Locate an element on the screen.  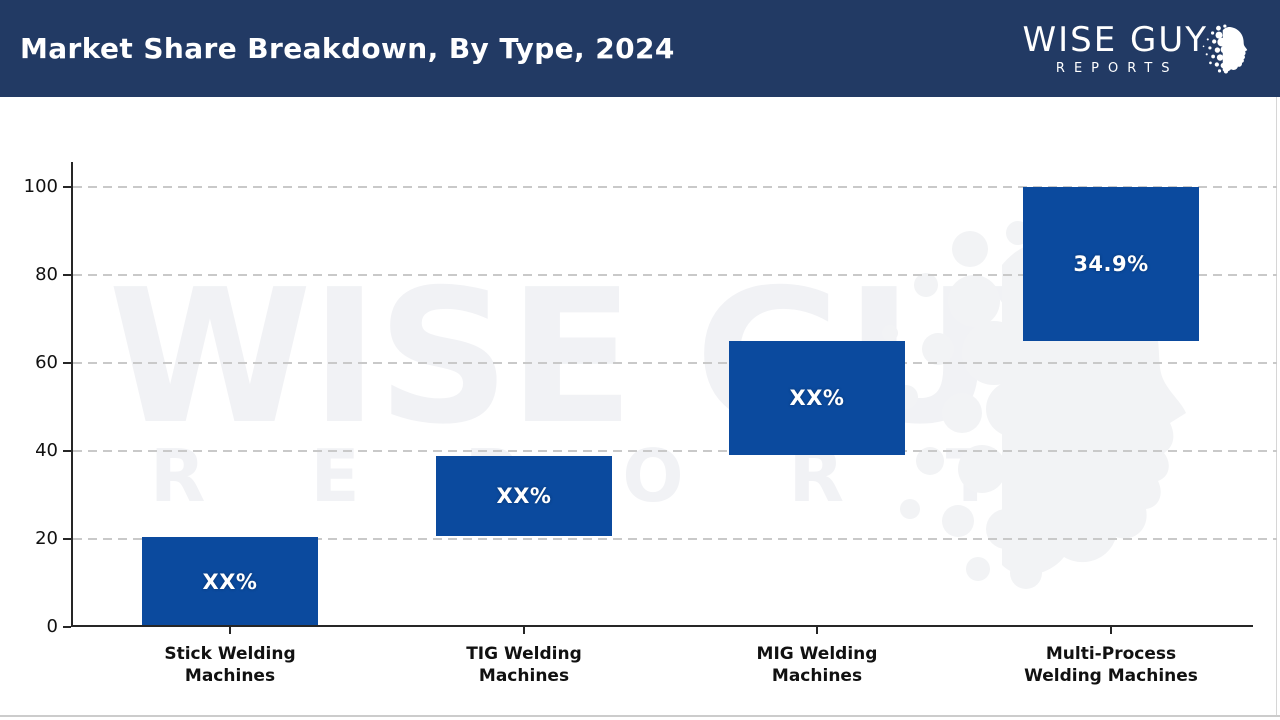
category-label-2: TIG Welding Machines is located at coordinates (524, 665).